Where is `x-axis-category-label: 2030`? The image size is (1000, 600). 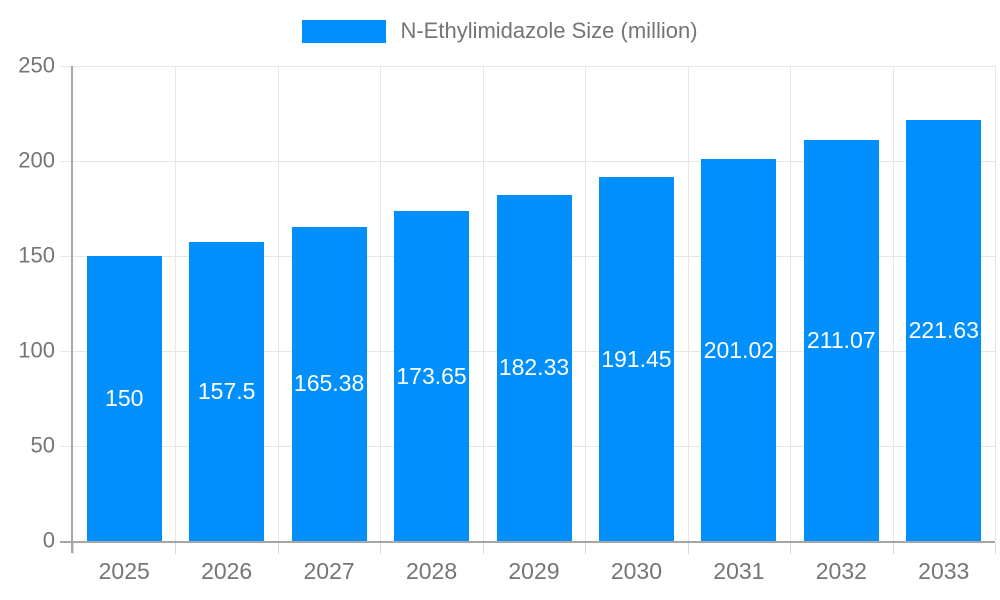 x-axis-category-label: 2030 is located at coordinates (636, 571).